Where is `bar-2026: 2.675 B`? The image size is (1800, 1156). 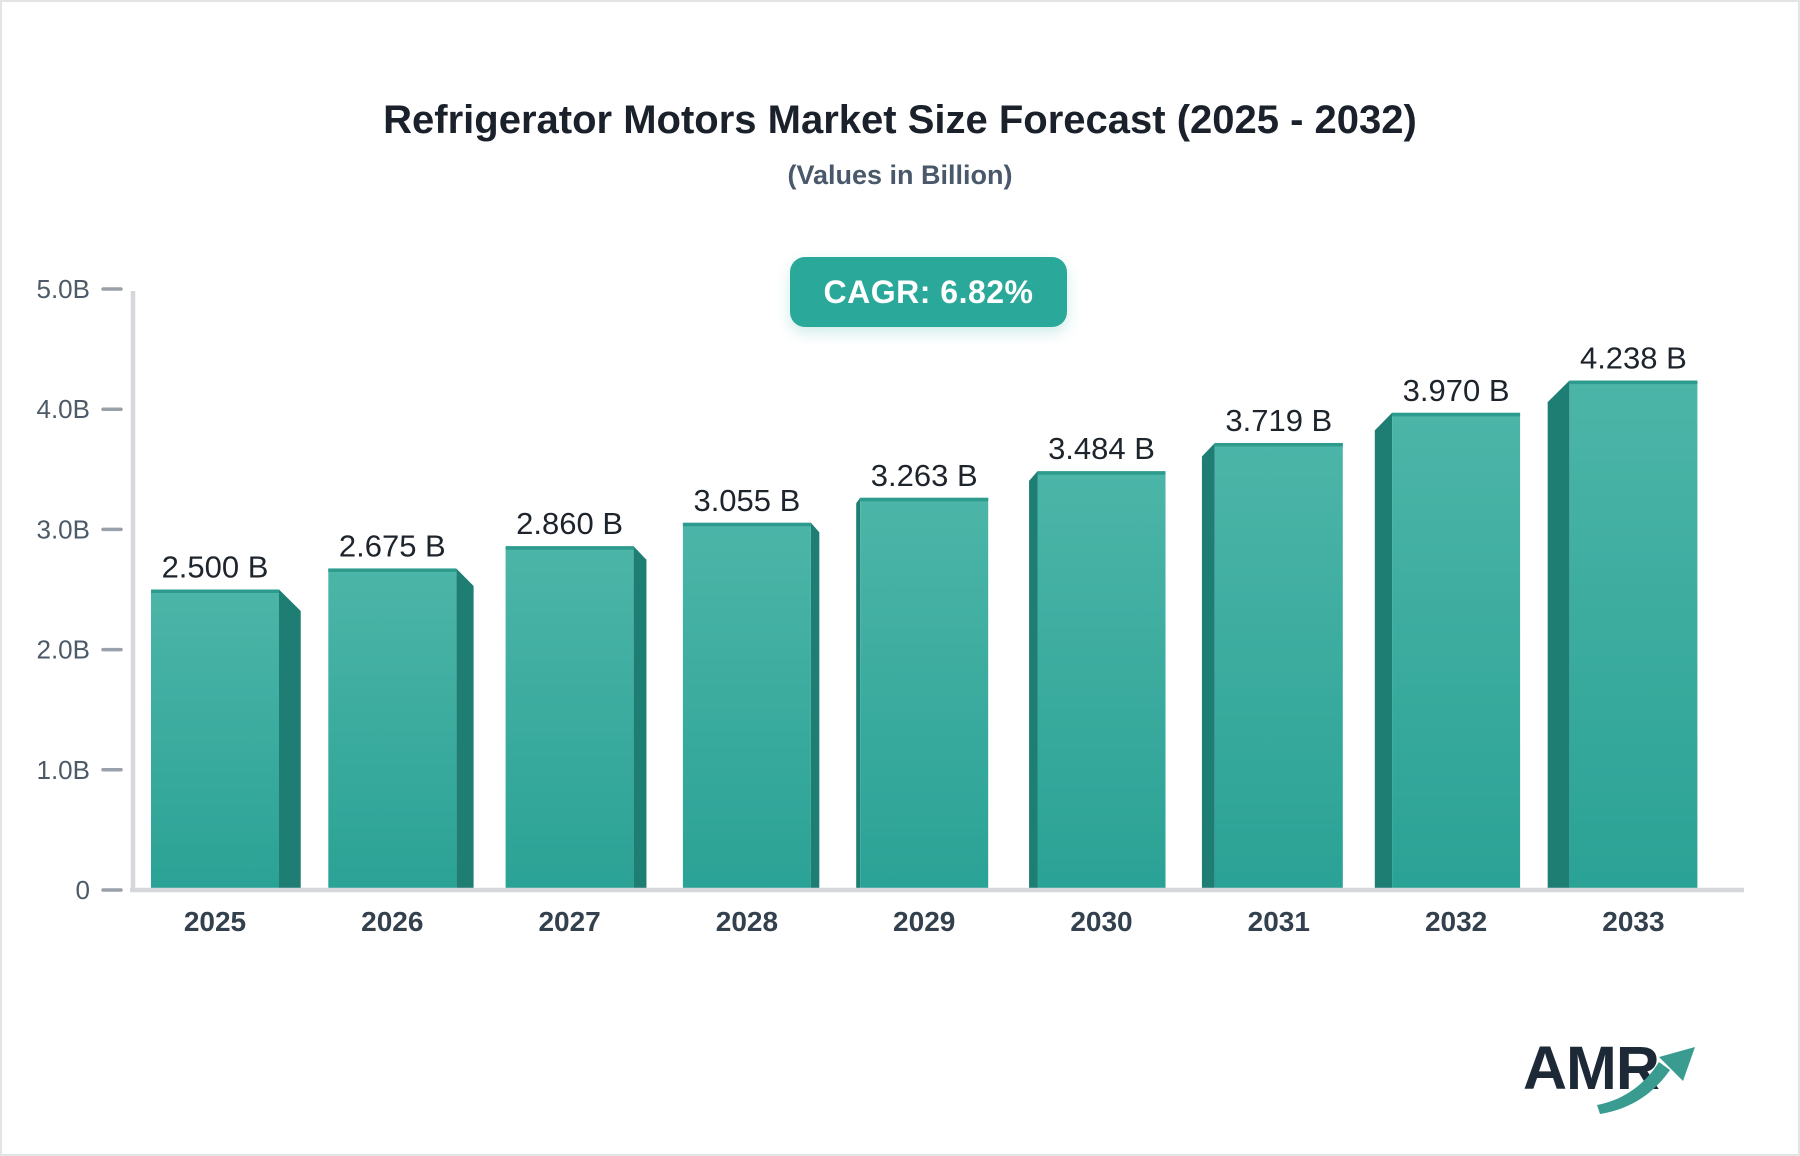
bar-2026: 2.675 B is located at coordinates (401, 709).